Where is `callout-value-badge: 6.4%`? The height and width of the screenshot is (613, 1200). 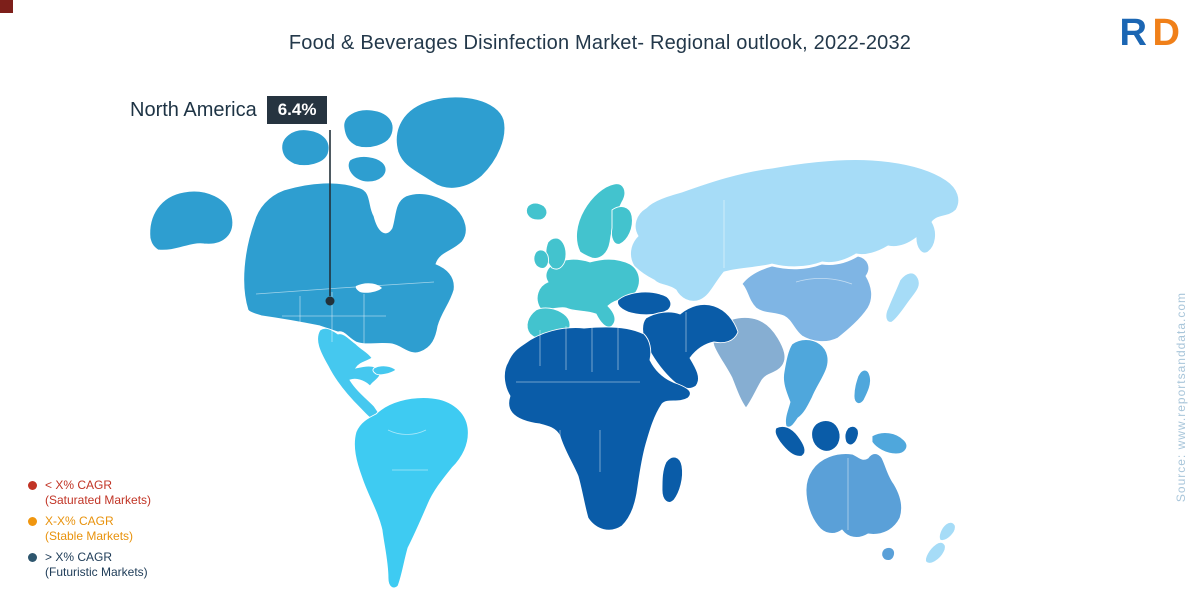
callout-value-badge: 6.4% is located at coordinates (297, 110).